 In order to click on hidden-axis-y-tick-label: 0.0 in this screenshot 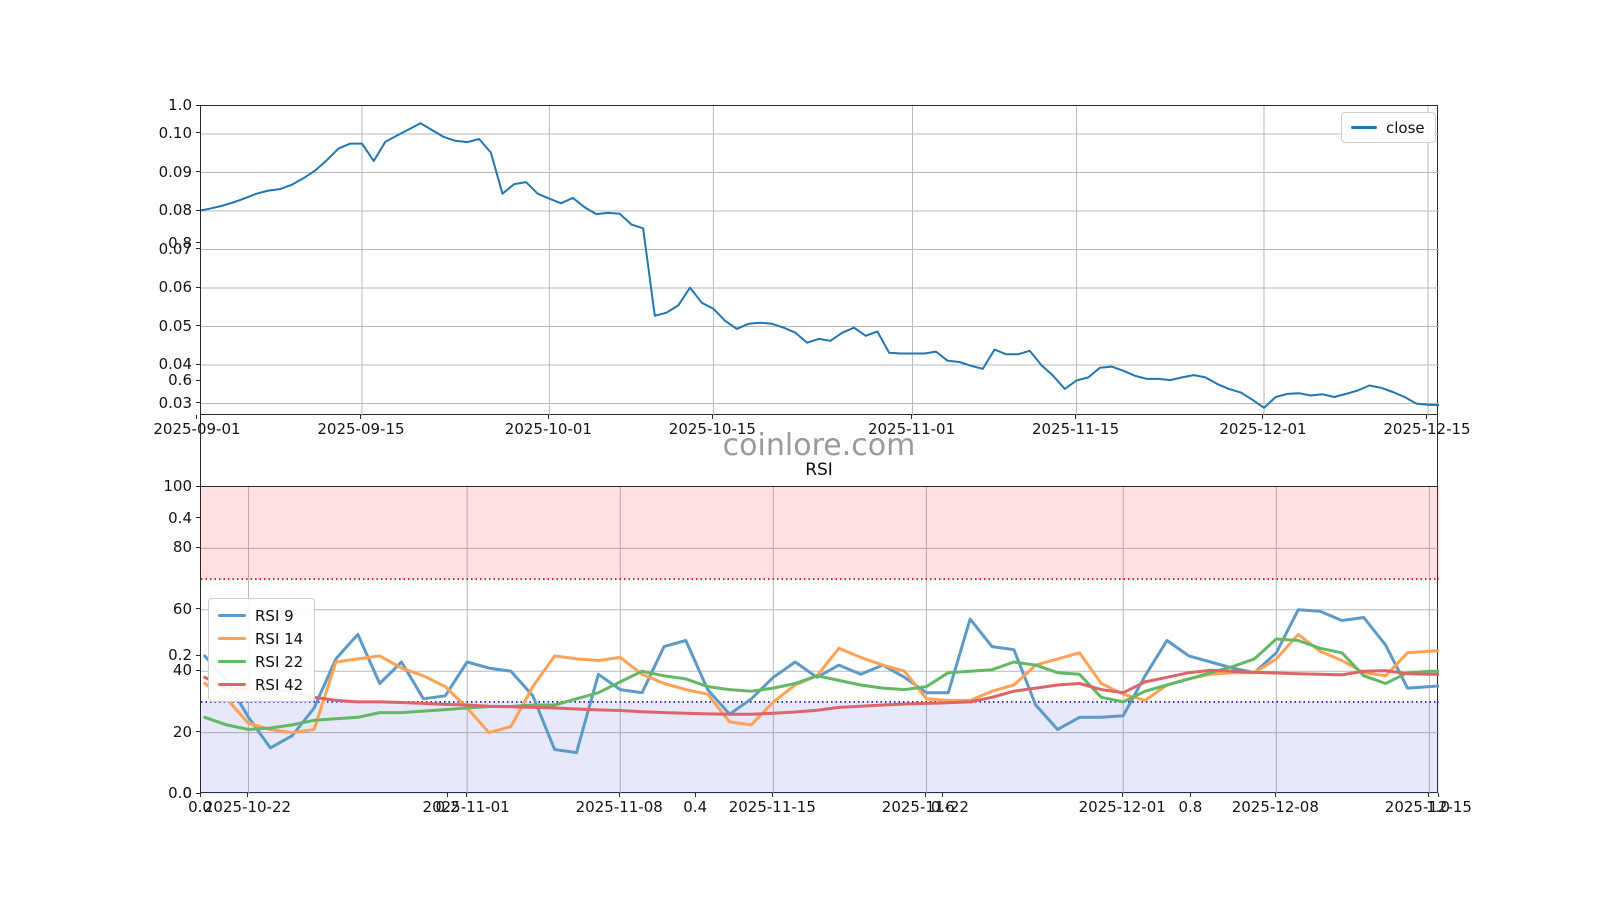, I will do `click(180, 793)`.